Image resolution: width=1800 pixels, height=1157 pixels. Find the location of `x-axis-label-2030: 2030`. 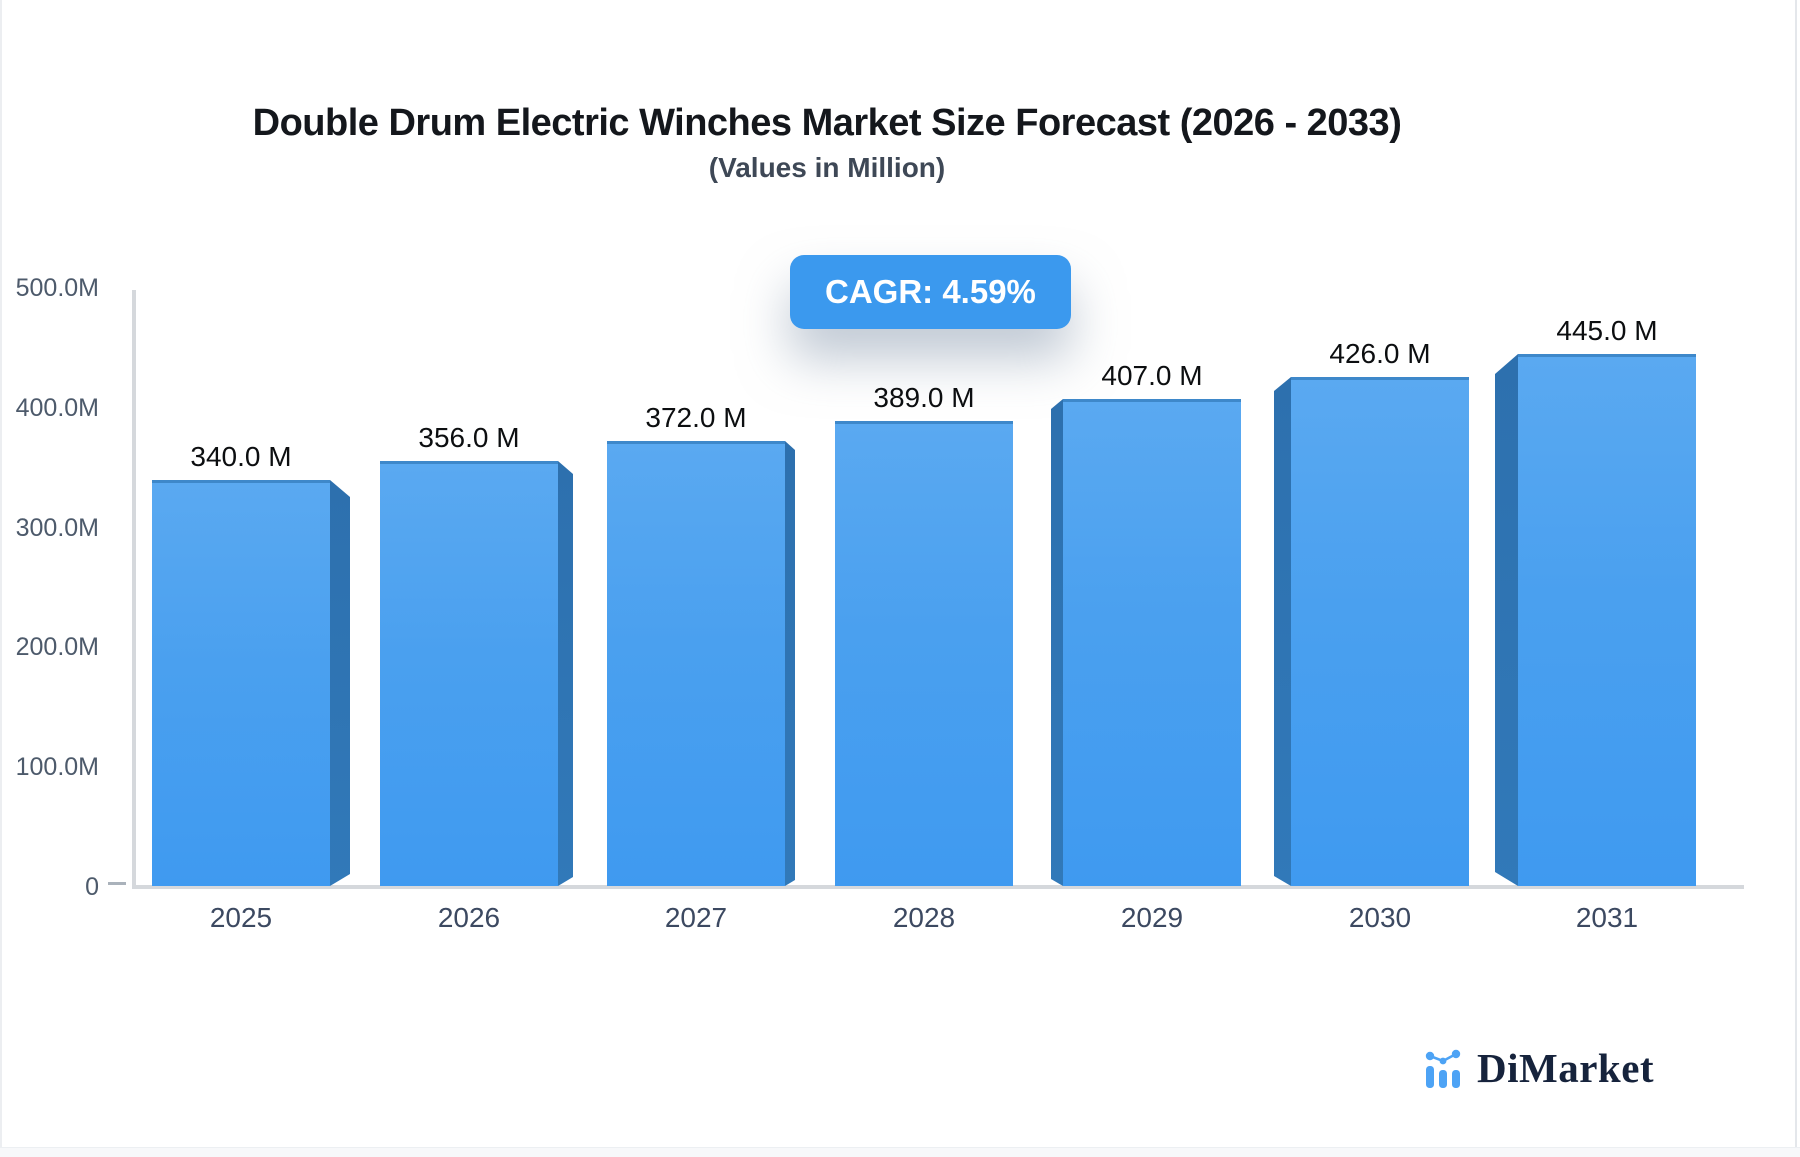

x-axis-label-2030: 2030 is located at coordinates (1380, 917).